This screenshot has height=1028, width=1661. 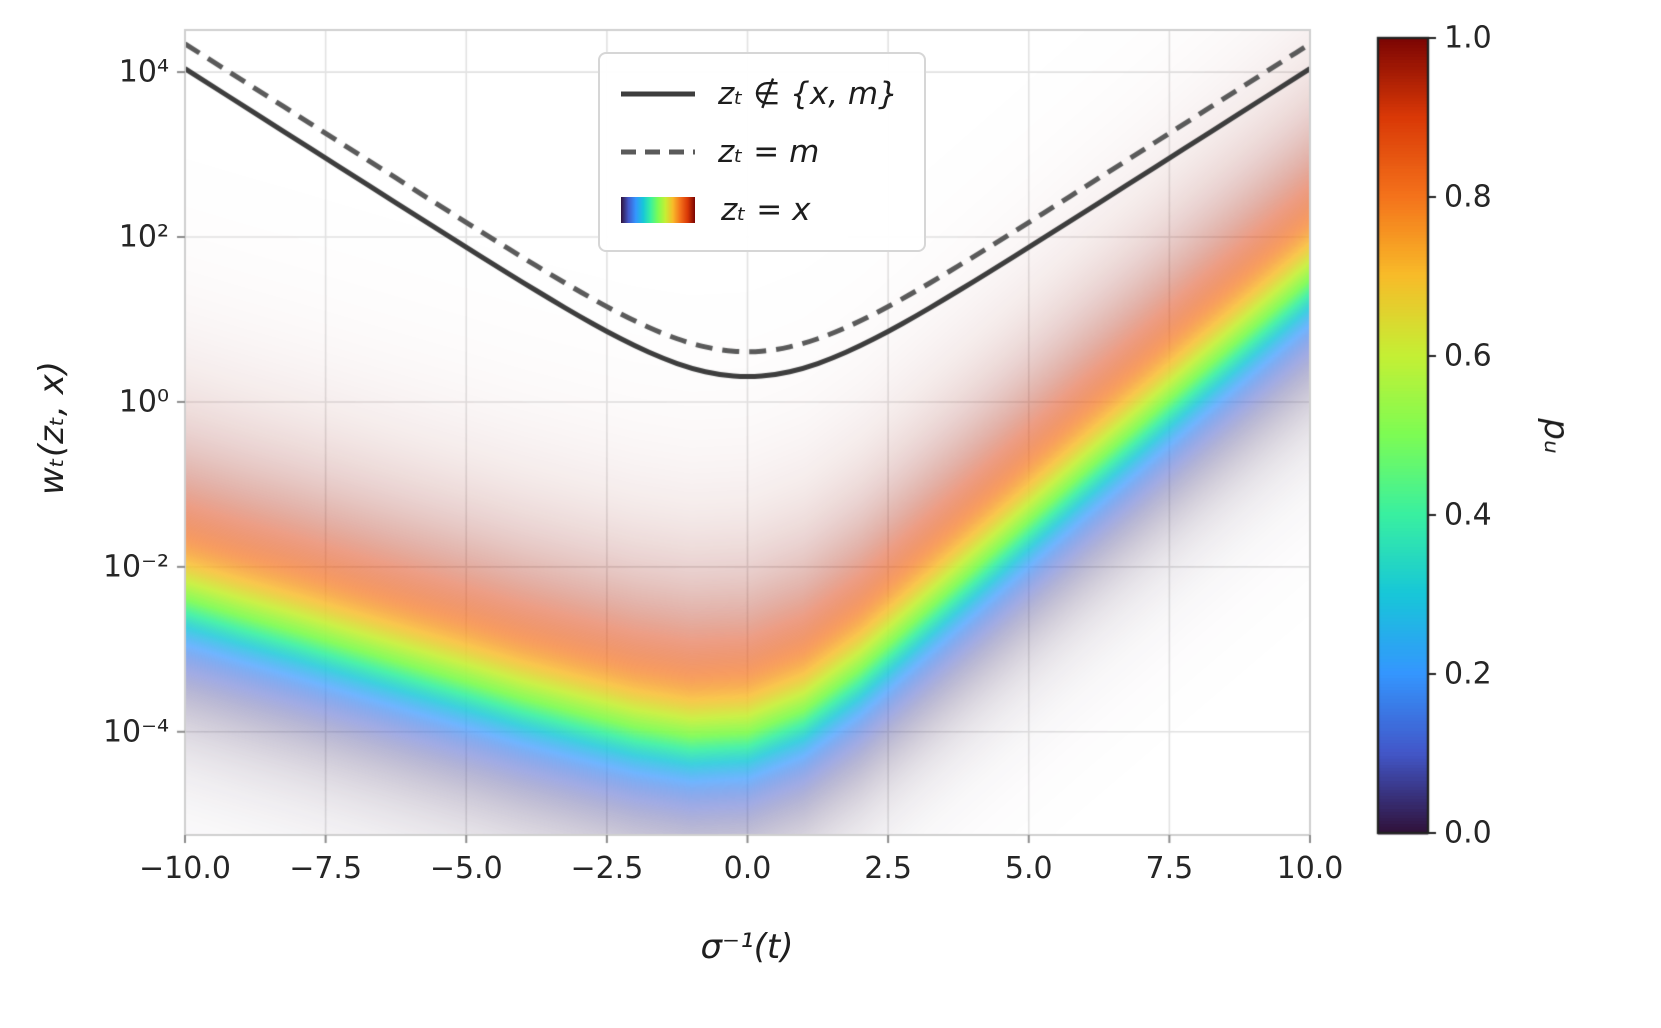 What do you see at coordinates (747, 947) in the screenshot?
I see `x-axis-label: σ⁻¹(t)` at bounding box center [747, 947].